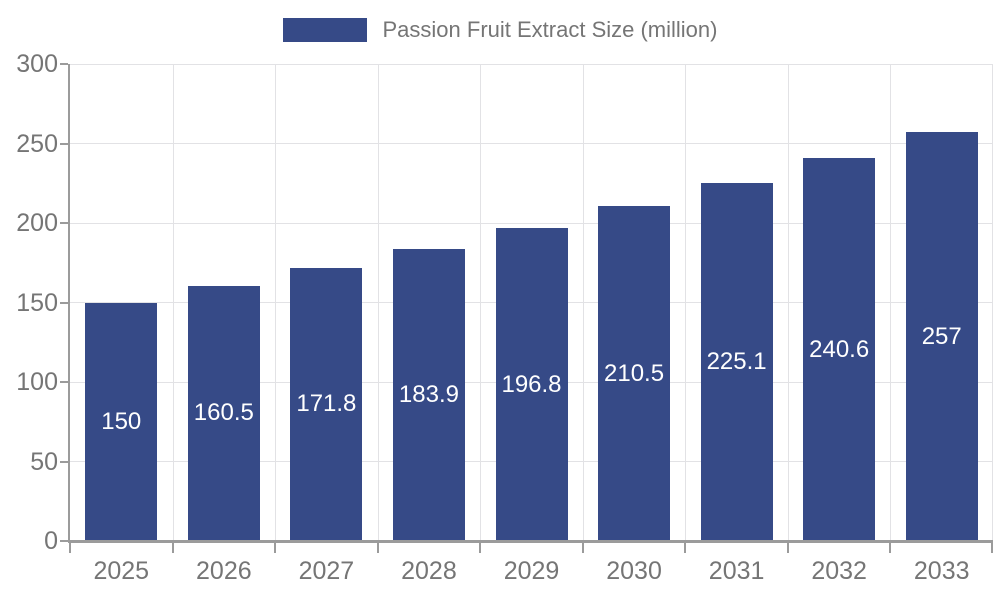 The width and height of the screenshot is (1000, 600). I want to click on bar-2033: 257, so click(941, 336).